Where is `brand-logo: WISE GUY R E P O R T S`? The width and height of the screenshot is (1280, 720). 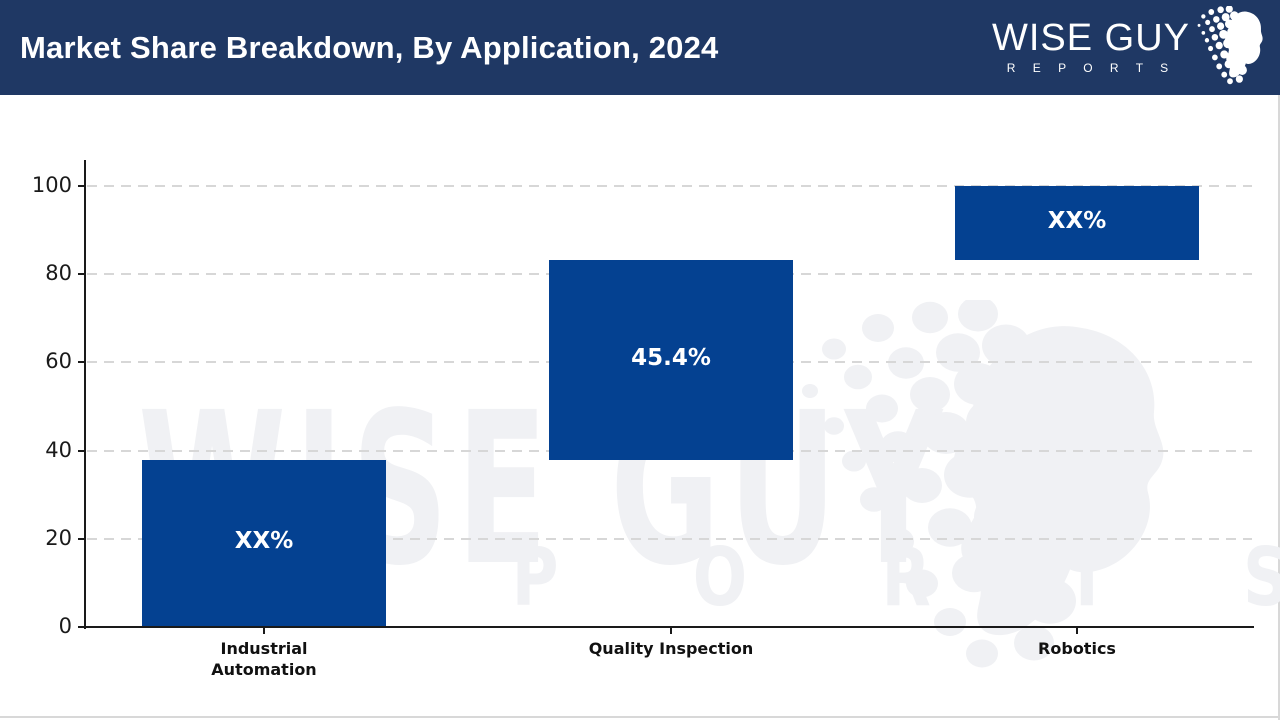 brand-logo: WISE GUY R E P O R T S is located at coordinates (1129, 47).